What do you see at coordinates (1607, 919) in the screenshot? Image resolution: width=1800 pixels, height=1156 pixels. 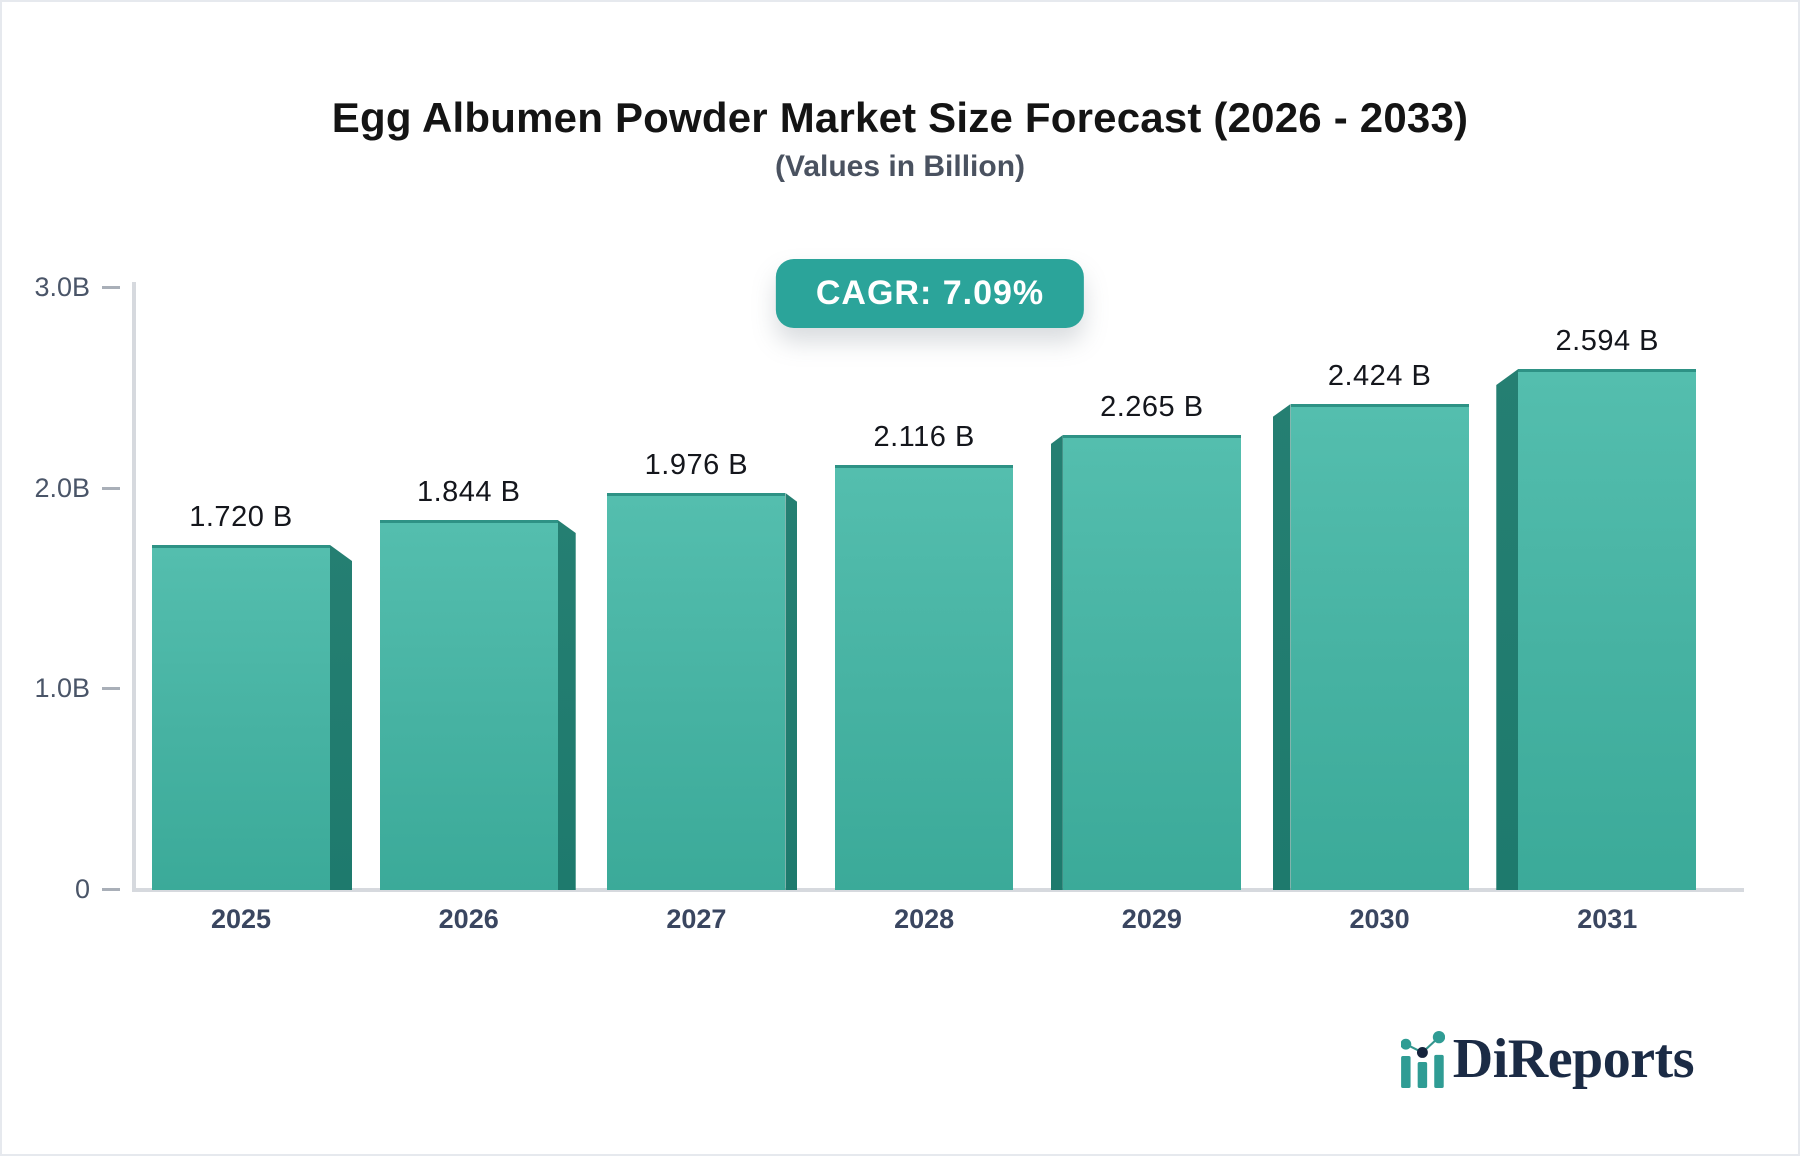 I see `x-axis-label-2031: 2031` at bounding box center [1607, 919].